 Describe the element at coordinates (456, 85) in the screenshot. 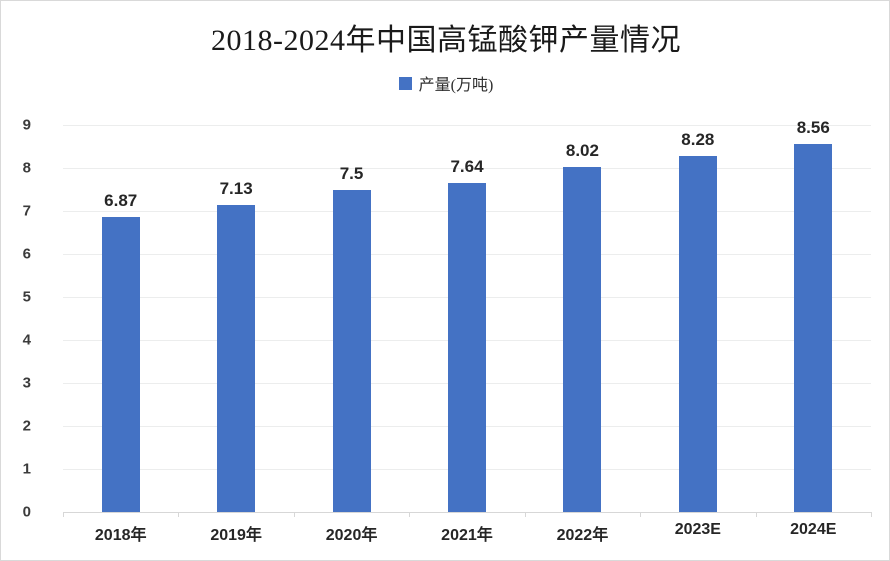

I see `legend-item-label: 产量(万吨)` at that location.